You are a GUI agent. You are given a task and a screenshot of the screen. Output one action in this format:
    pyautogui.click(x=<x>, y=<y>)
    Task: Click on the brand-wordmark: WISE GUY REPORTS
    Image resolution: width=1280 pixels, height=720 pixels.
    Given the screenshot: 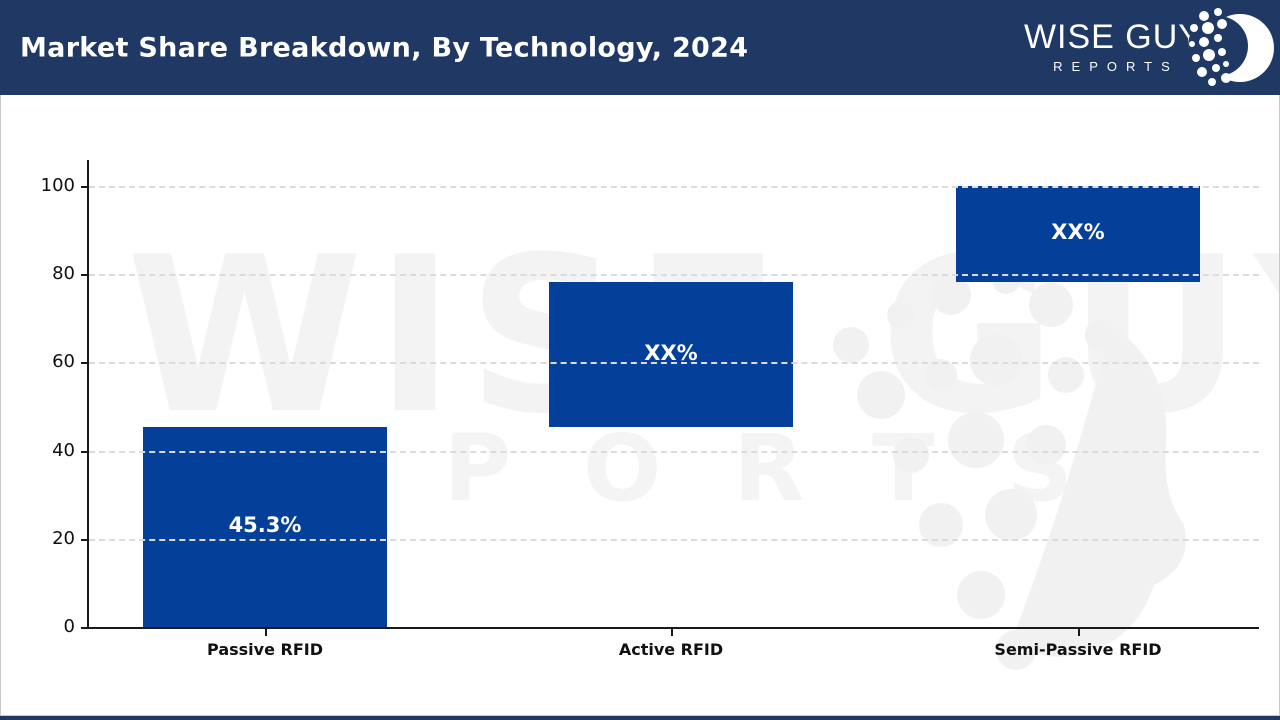 What is the action you would take?
    pyautogui.click(x=1113, y=46)
    